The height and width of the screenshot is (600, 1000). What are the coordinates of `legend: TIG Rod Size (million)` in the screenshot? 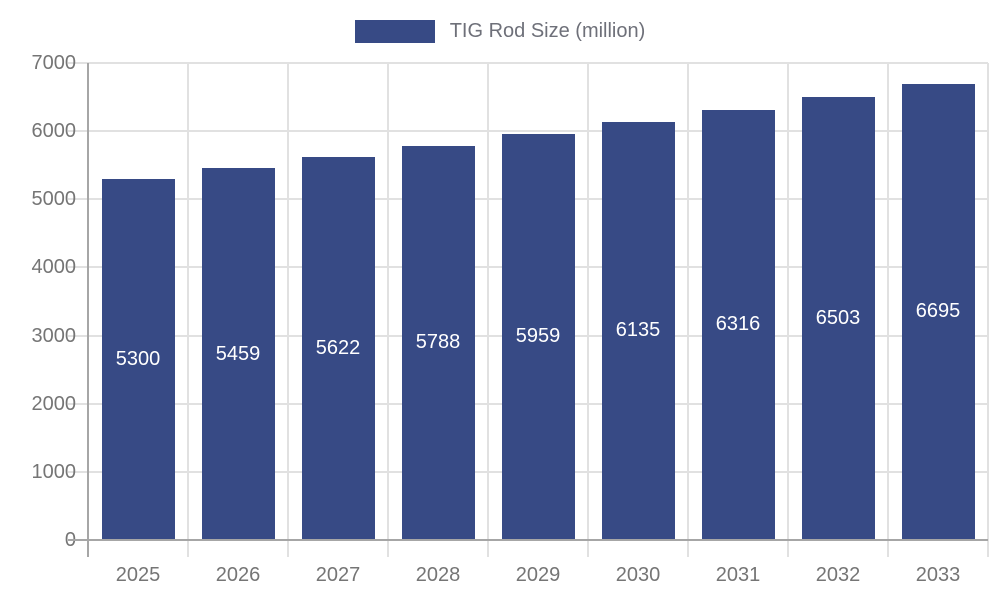 It's located at (500, 31).